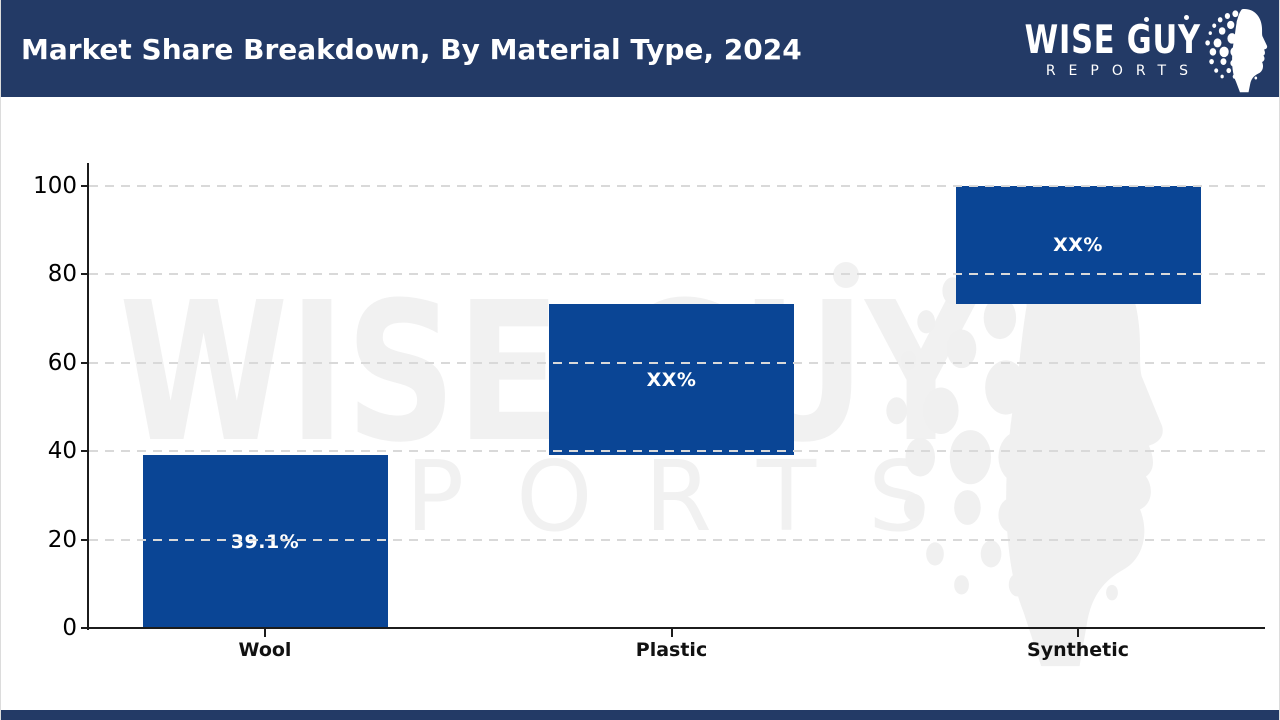 Image resolution: width=1280 pixels, height=720 pixels. What do you see at coordinates (1123, 71) in the screenshot?
I see `logo-subtext: REPORTS` at bounding box center [1123, 71].